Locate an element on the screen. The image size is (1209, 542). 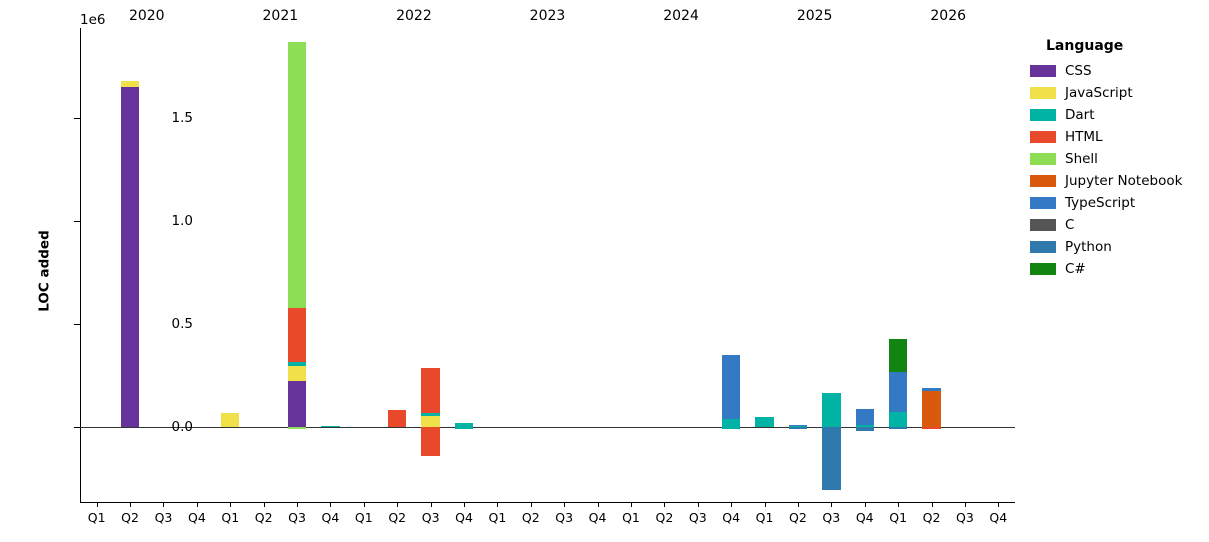
year-label: 2023 is located at coordinates (547, 16).